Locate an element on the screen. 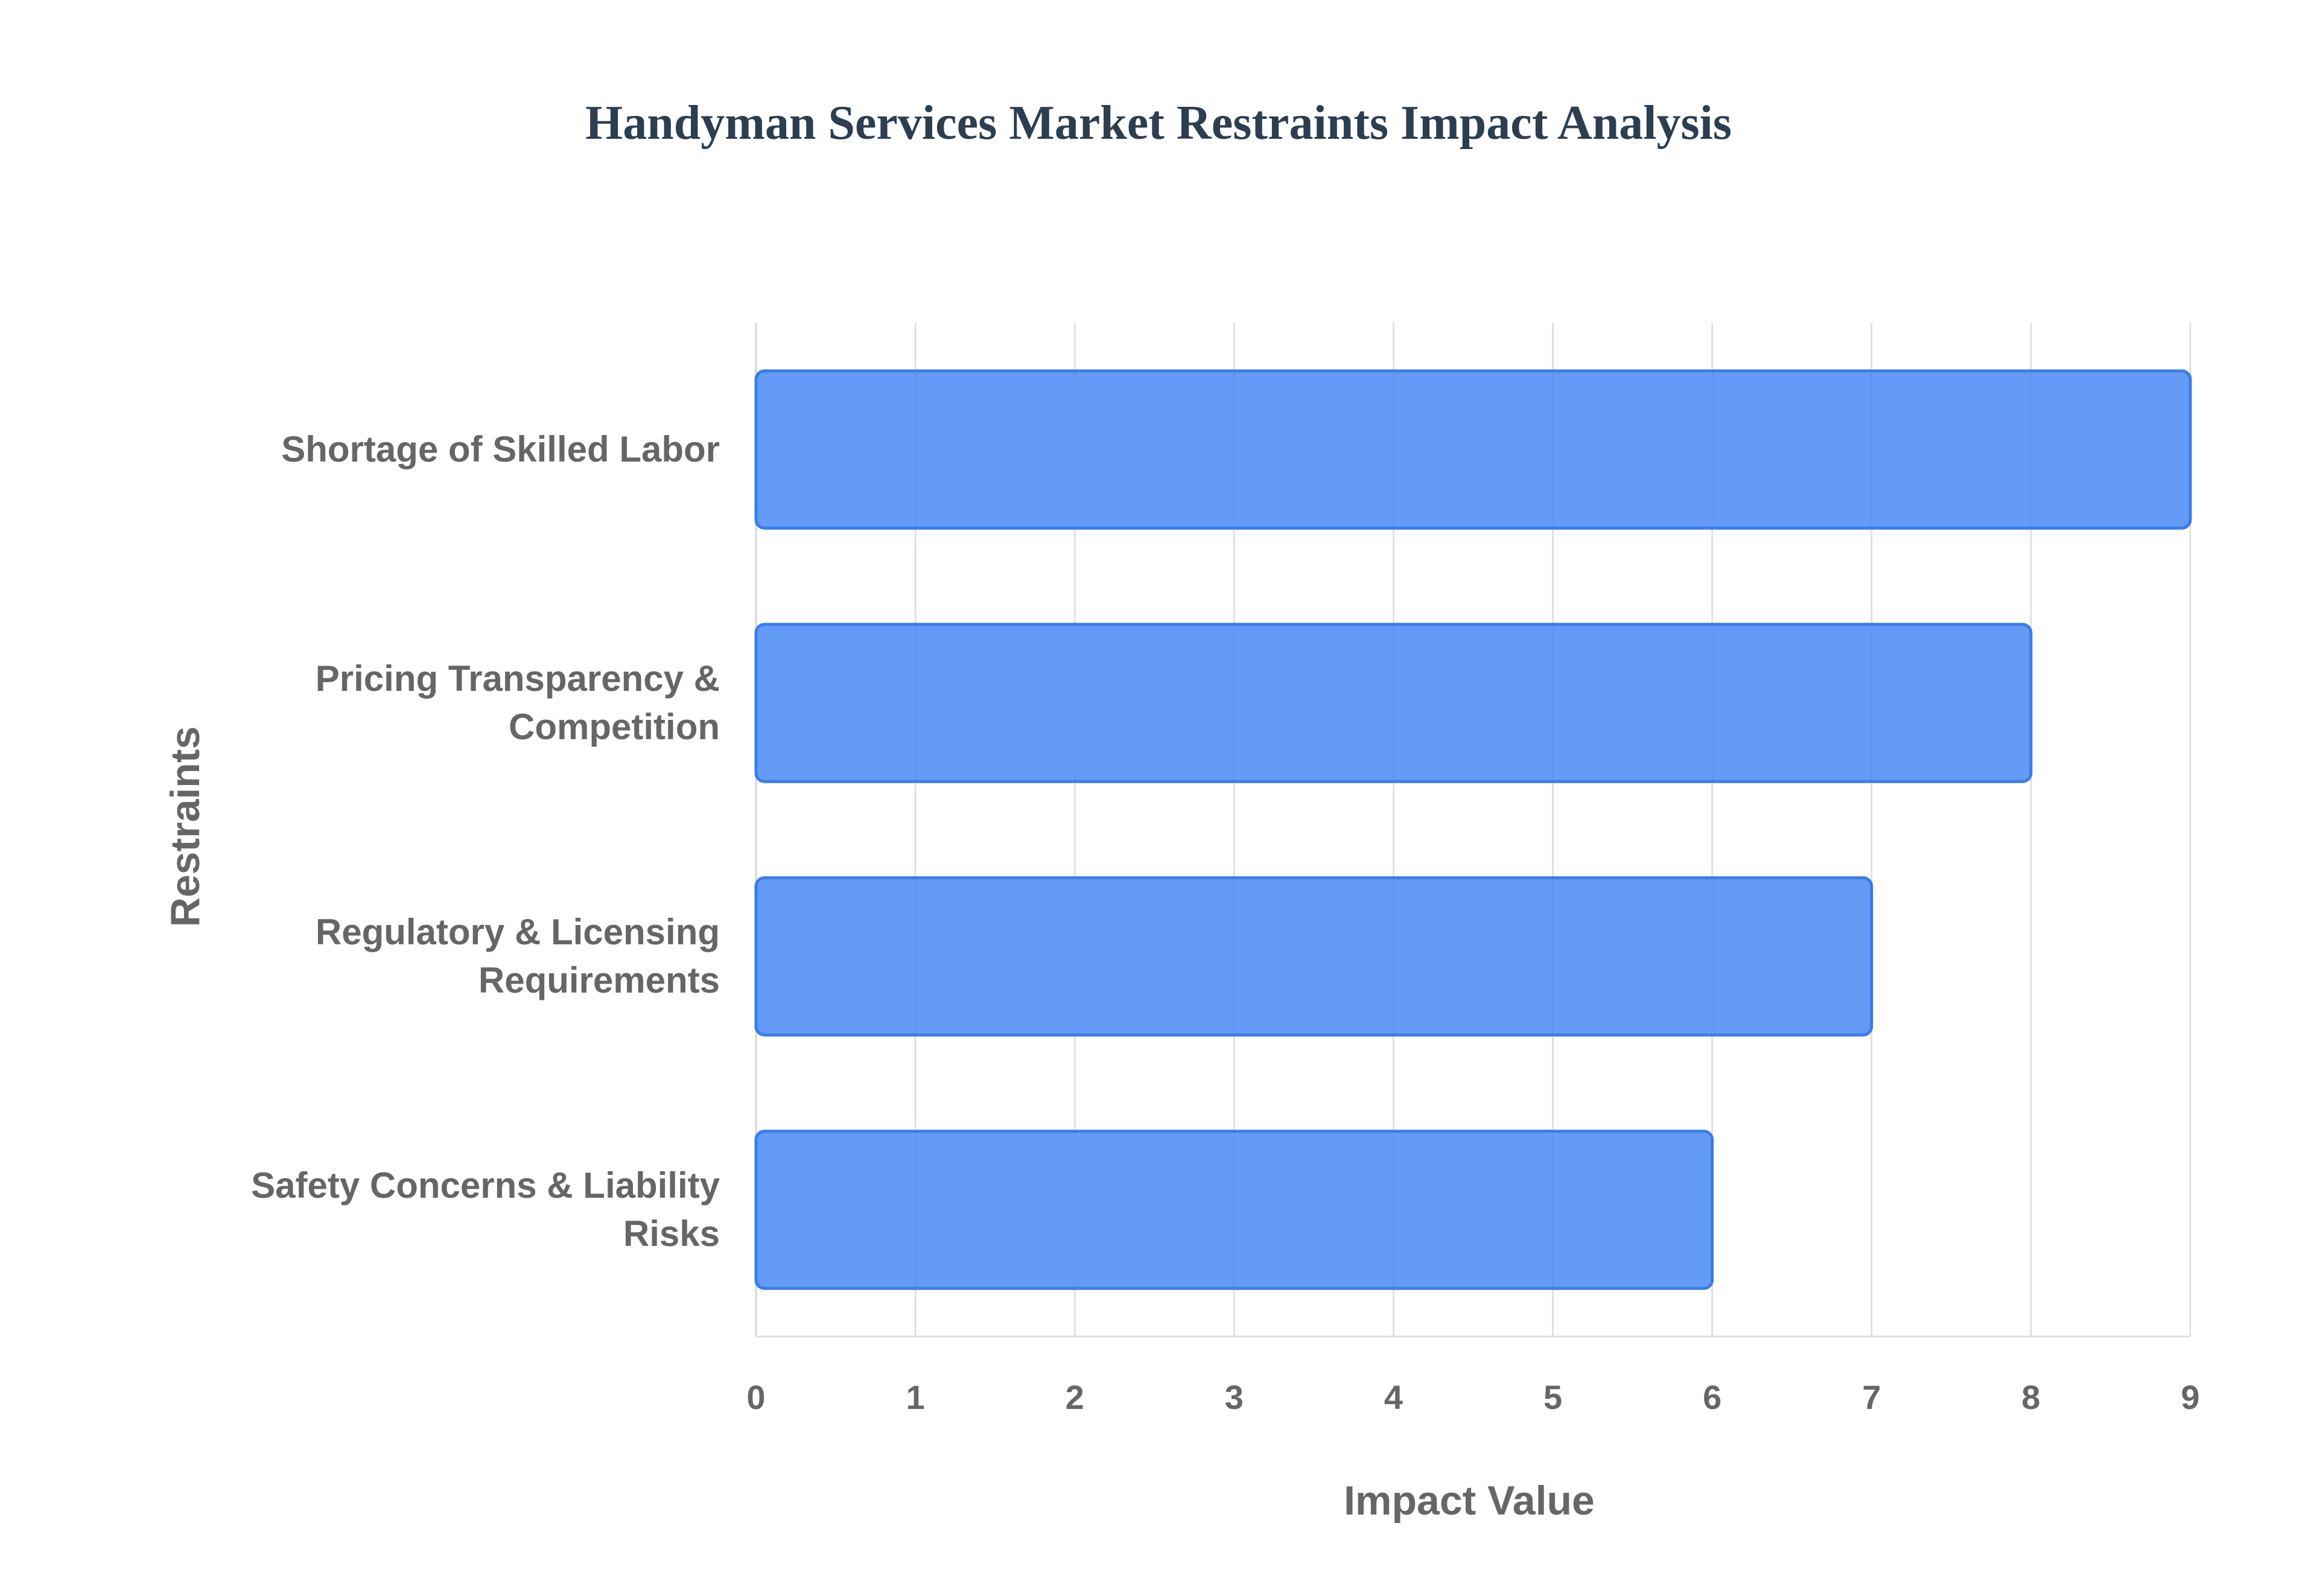 This screenshot has width=2317, height=1596. y-category-label: Regulatory & Licensing Requirements is located at coordinates (518, 956).